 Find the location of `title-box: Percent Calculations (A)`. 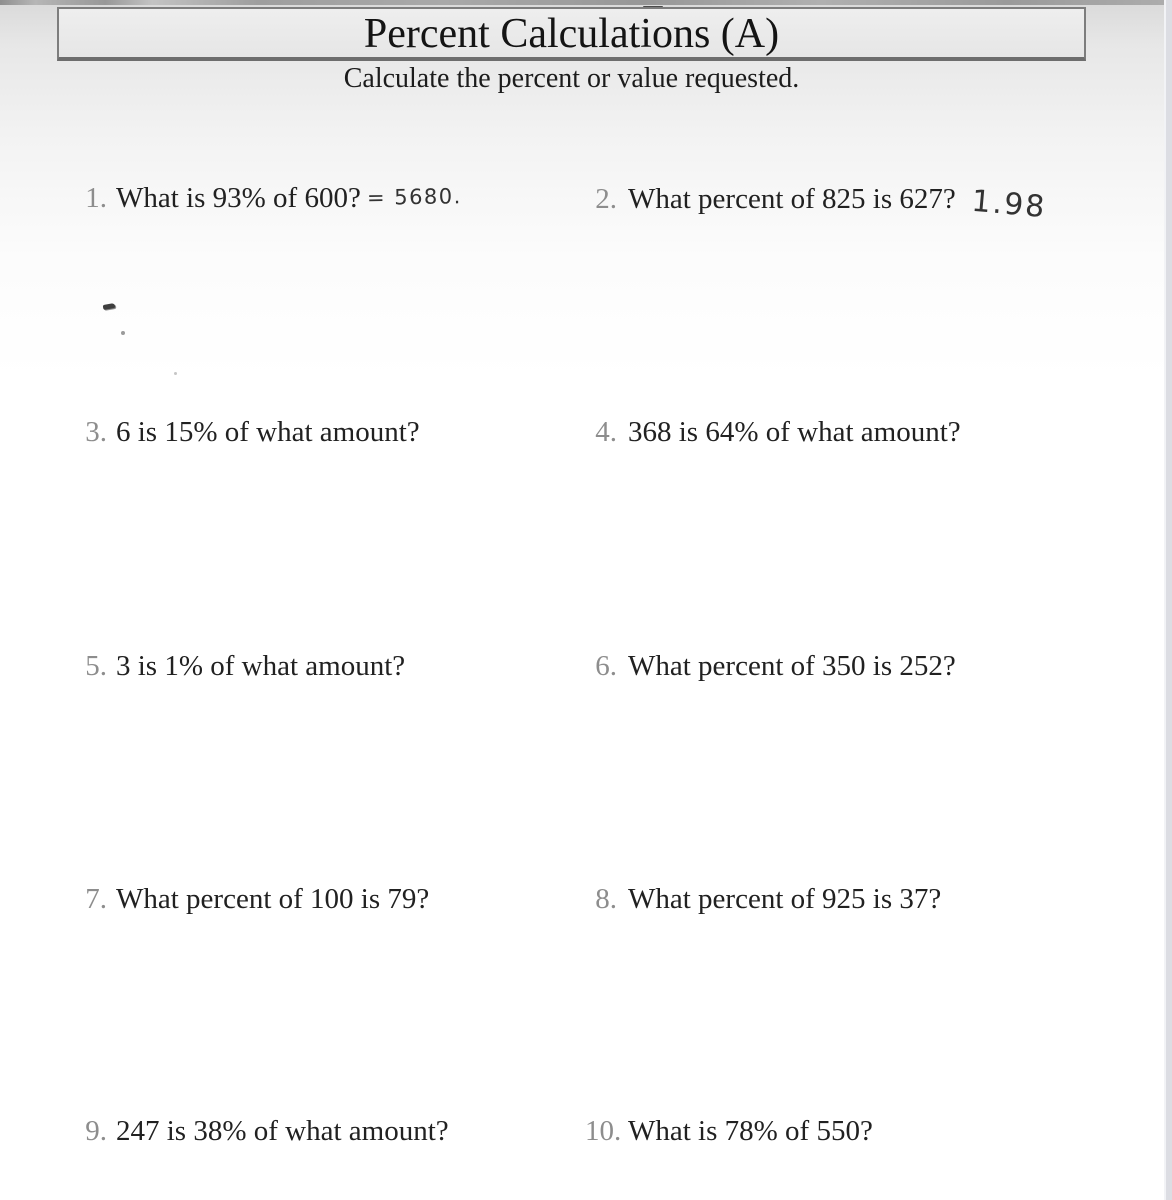

title-box: Percent Calculations (A) is located at coordinates (571, 34).